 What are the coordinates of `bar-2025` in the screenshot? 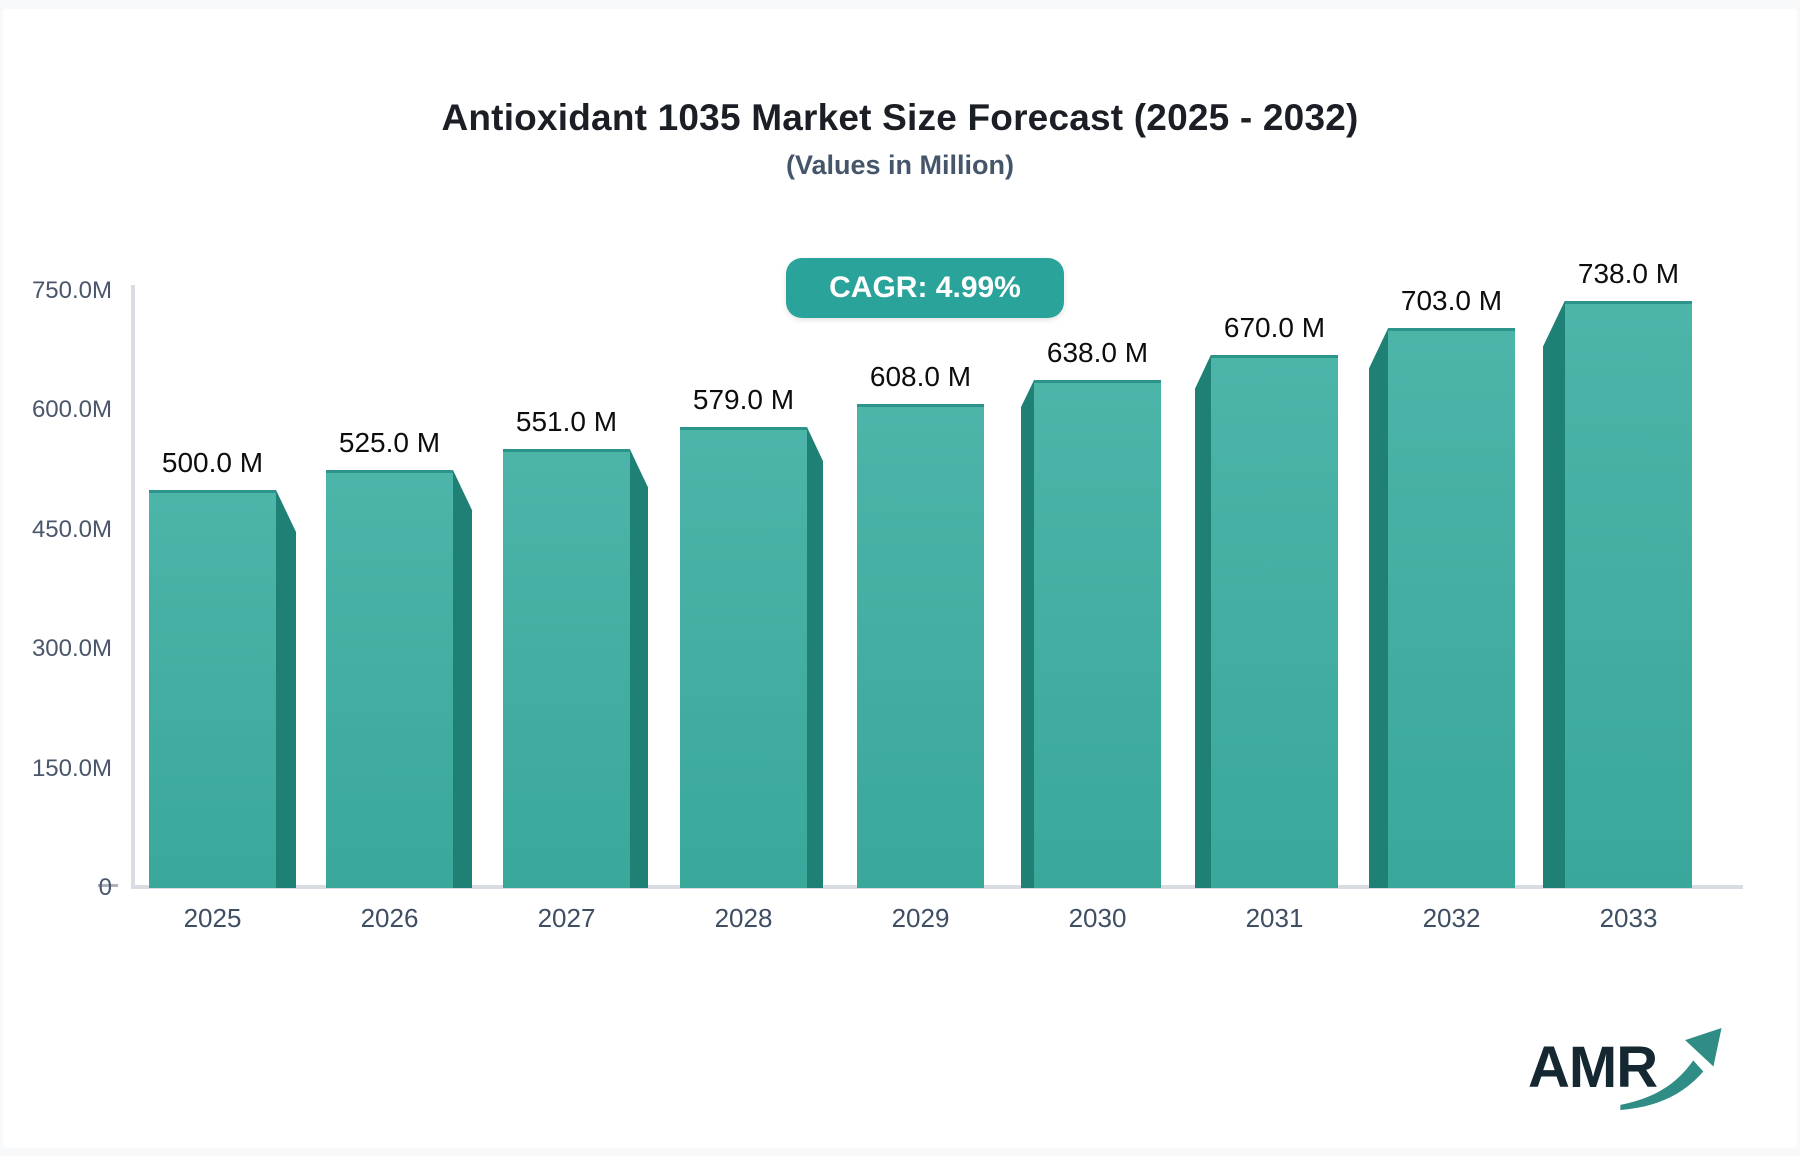 It's located at (212, 689).